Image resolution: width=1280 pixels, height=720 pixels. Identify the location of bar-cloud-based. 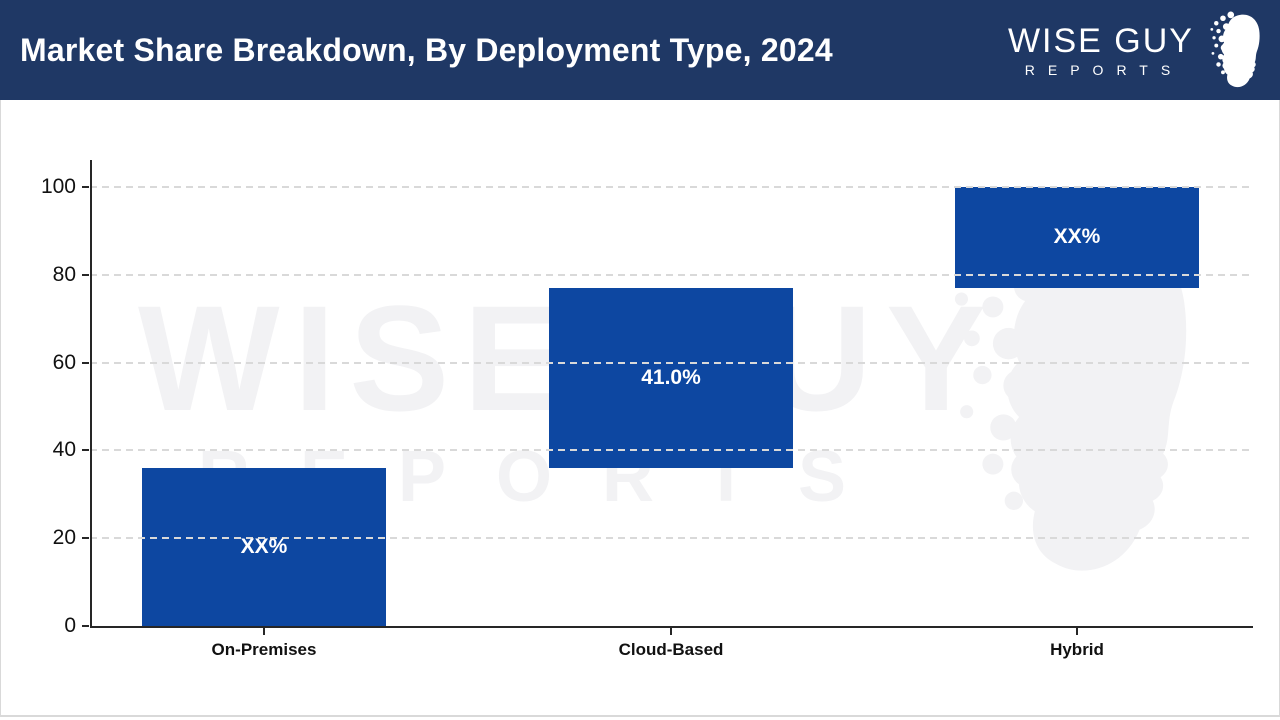
(671, 377).